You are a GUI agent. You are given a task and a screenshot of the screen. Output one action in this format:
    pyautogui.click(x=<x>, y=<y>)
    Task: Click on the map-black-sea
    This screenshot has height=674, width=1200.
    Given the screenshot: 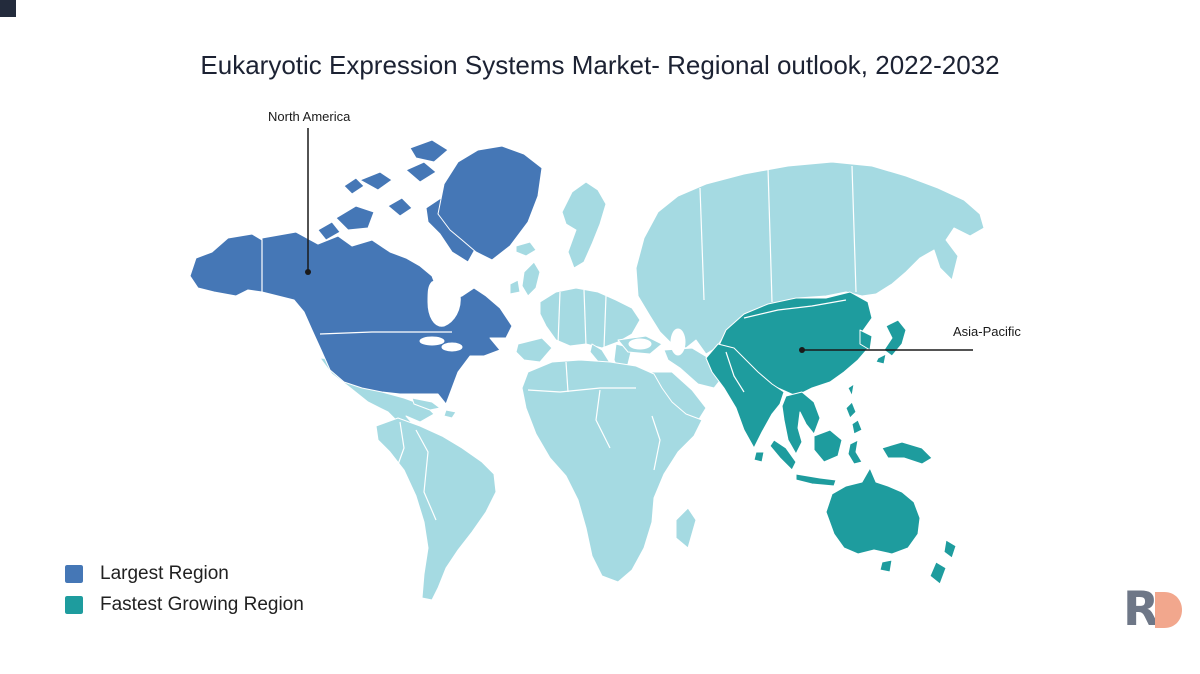 What is the action you would take?
    pyautogui.click(x=640, y=344)
    